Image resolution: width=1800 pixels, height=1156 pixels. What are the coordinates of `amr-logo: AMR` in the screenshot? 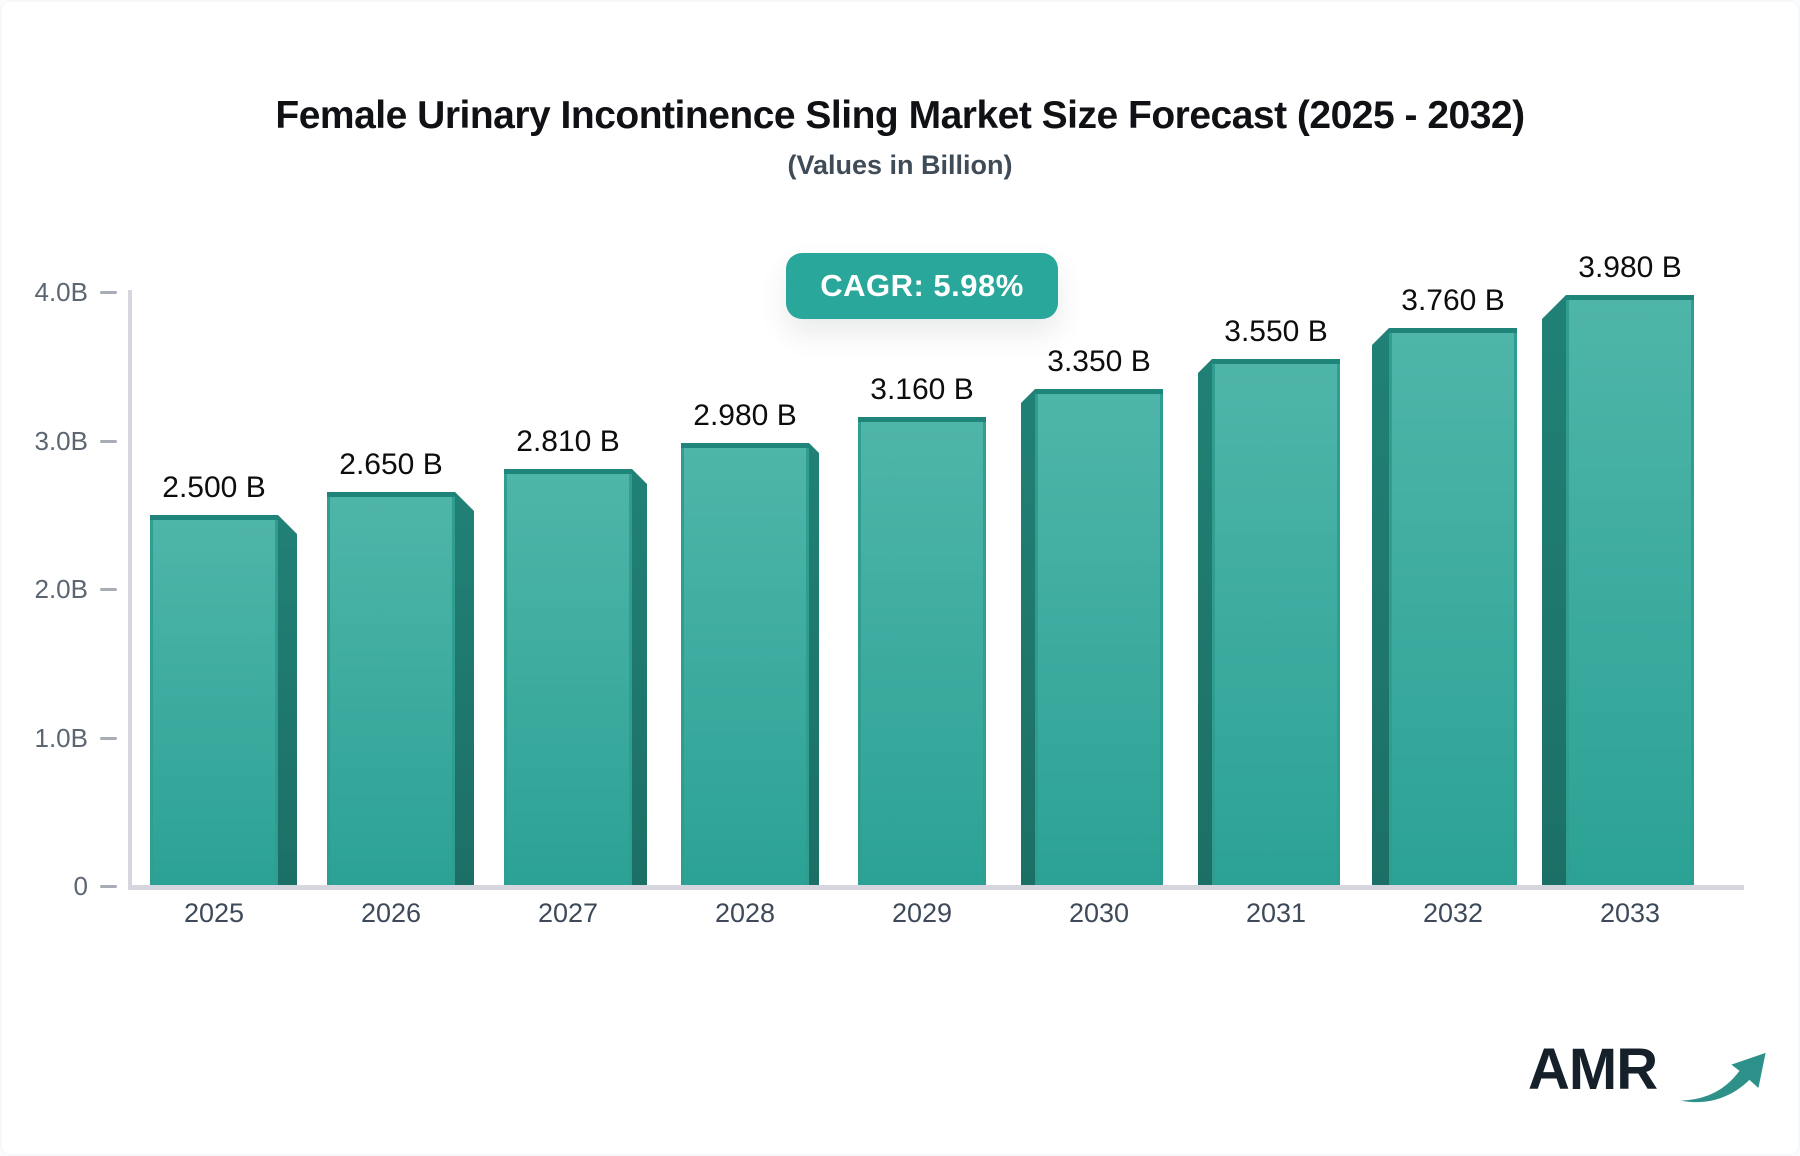 It's located at (1651, 1072).